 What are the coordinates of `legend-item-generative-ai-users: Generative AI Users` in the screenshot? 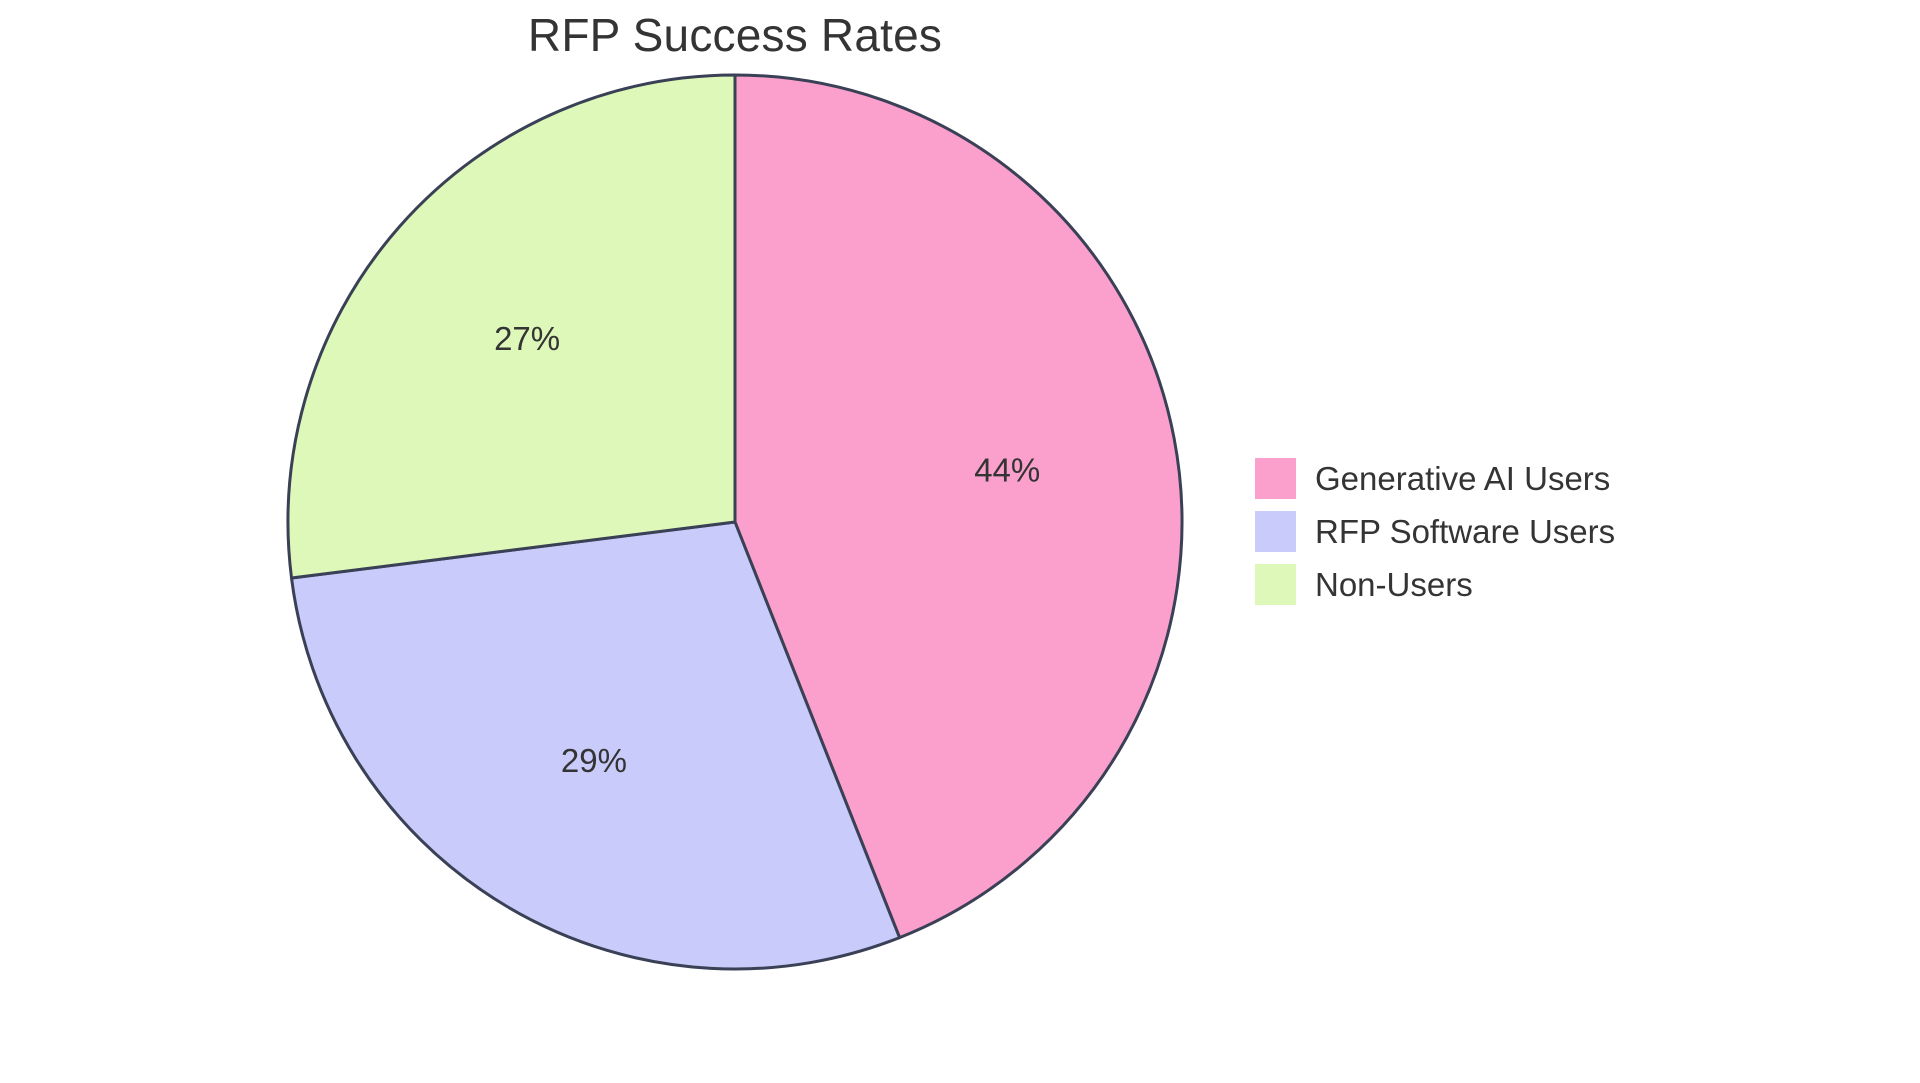 It's located at (1435, 478).